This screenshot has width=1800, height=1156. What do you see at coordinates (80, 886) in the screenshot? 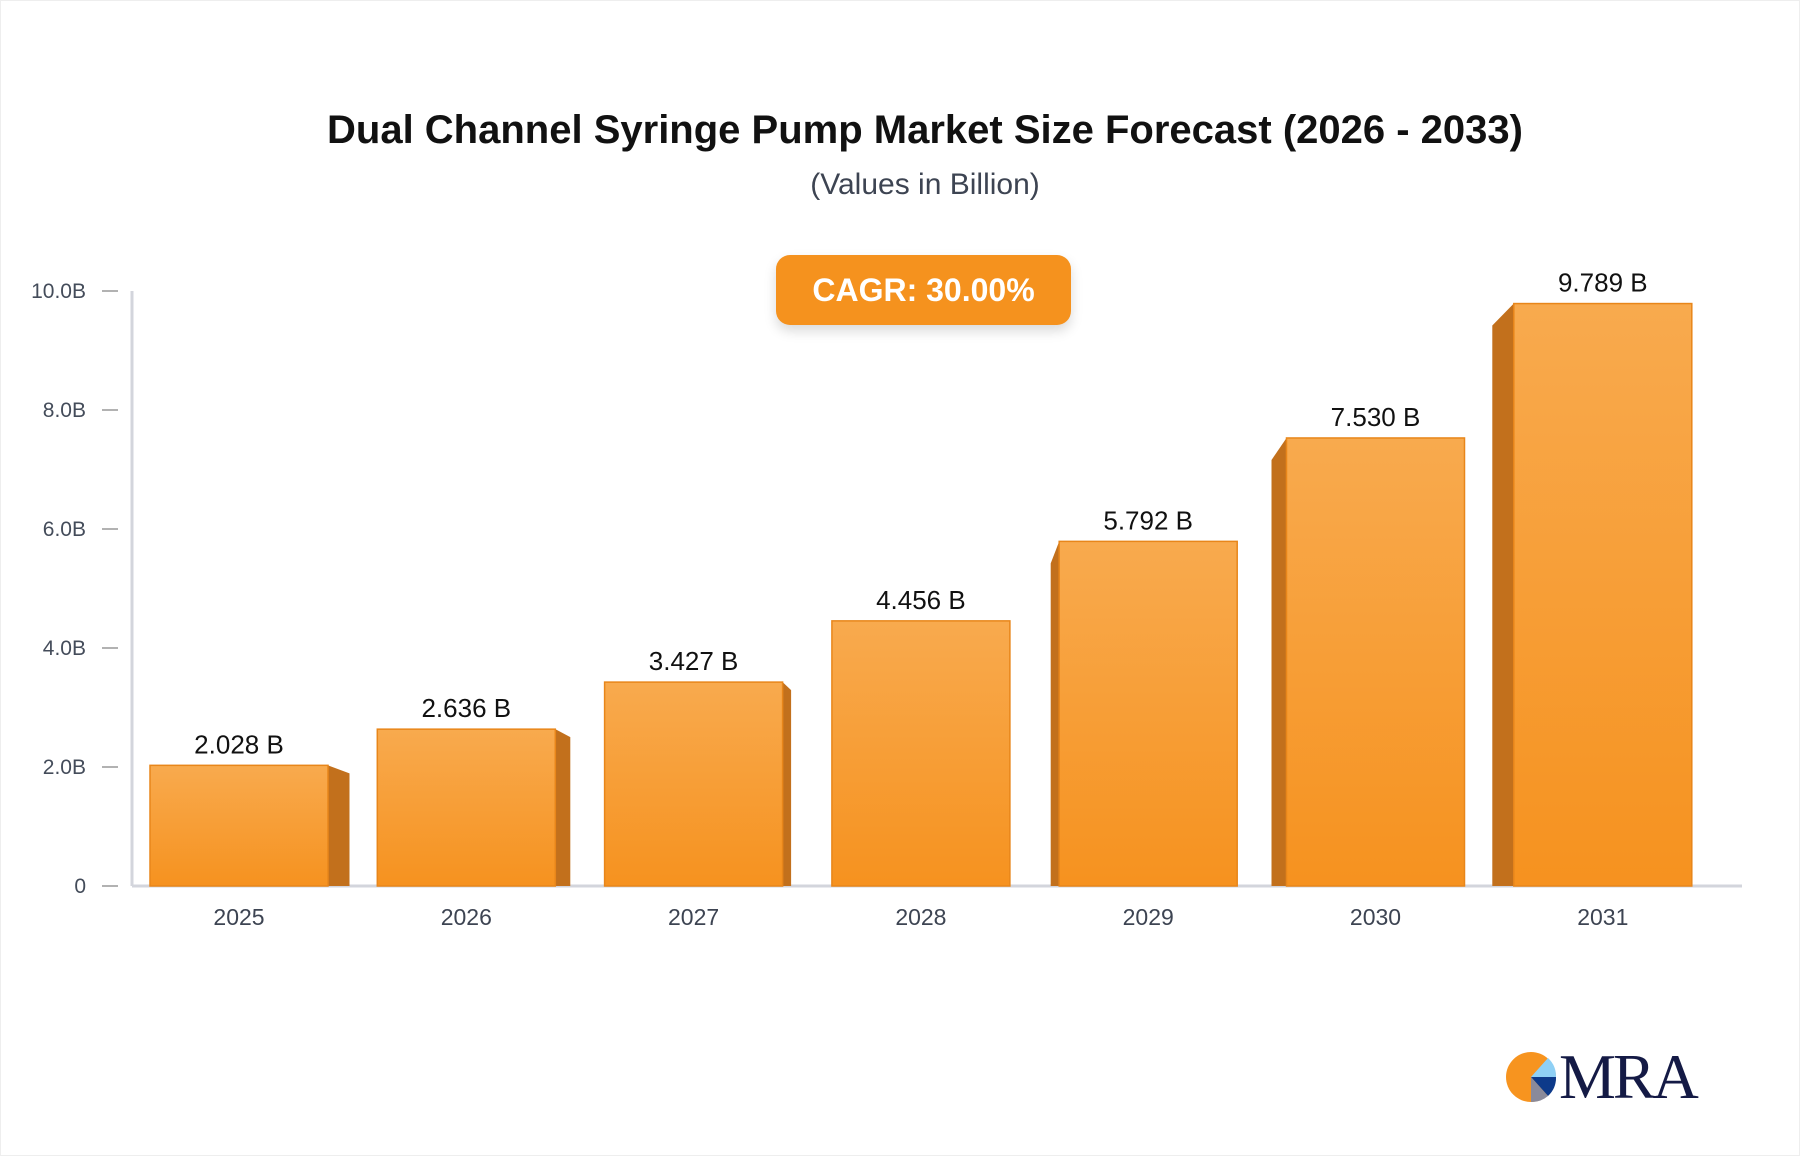
I see `y-tick-label: 0` at bounding box center [80, 886].